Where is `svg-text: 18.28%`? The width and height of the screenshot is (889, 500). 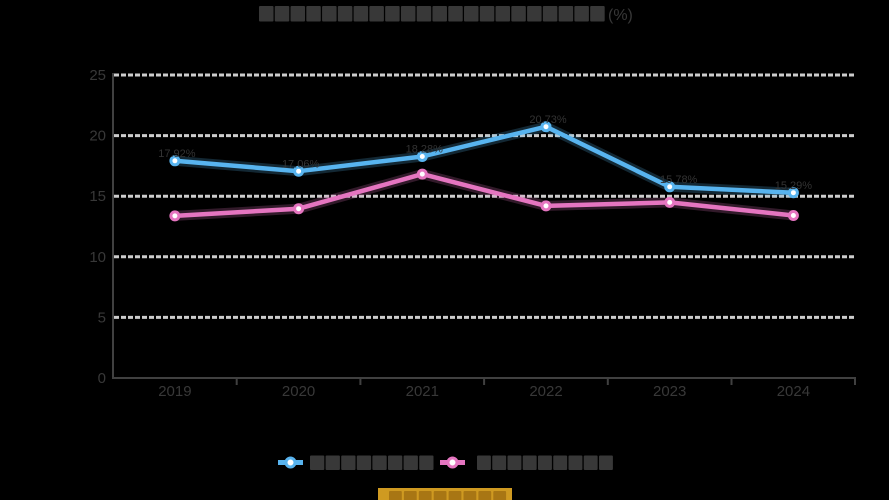 svg-text: 18.28% is located at coordinates (425, 150).